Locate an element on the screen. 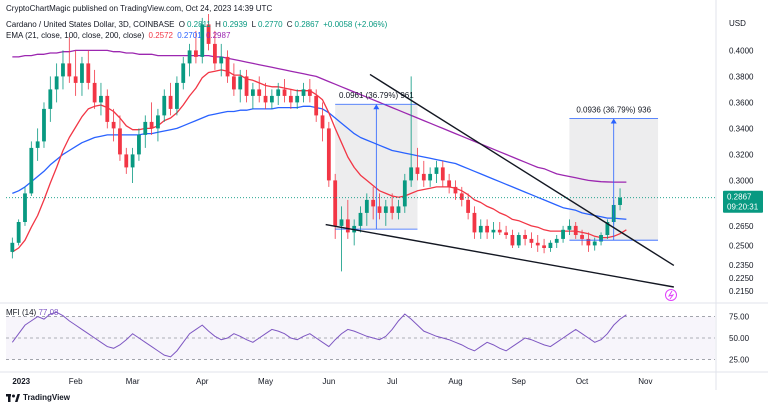 The width and height of the screenshot is (768, 409). tradingview-footer: TradingView is located at coordinates (38, 397).